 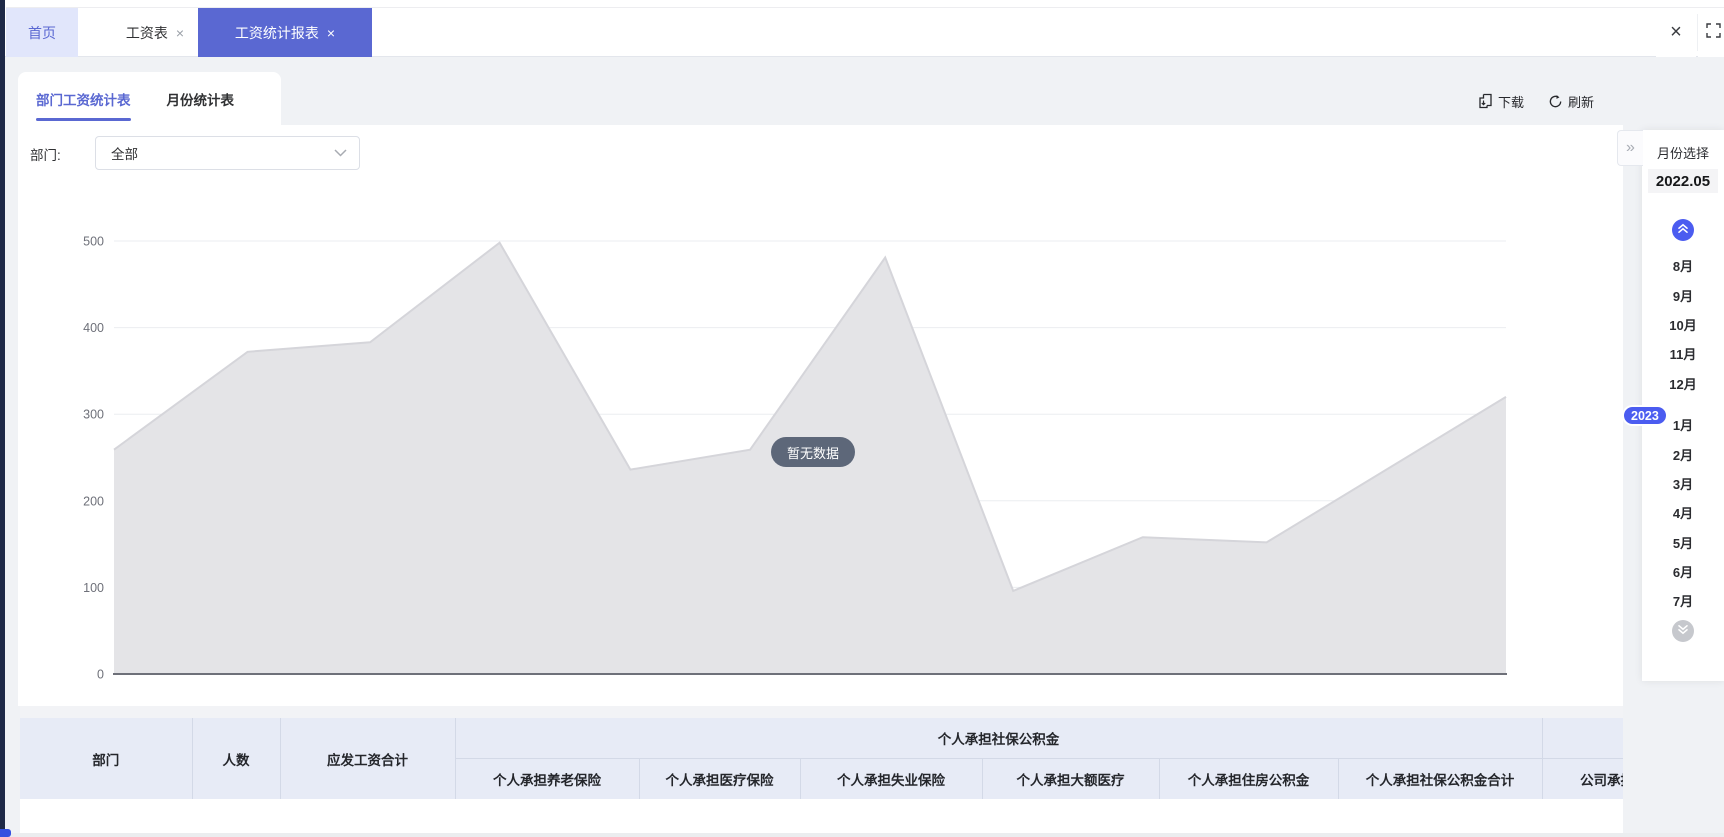 I want to click on month-list: 8月 9月 10月 11月 12月 1月 2月 3月 4月 5月 6月 7月, so click(x=1683, y=433).